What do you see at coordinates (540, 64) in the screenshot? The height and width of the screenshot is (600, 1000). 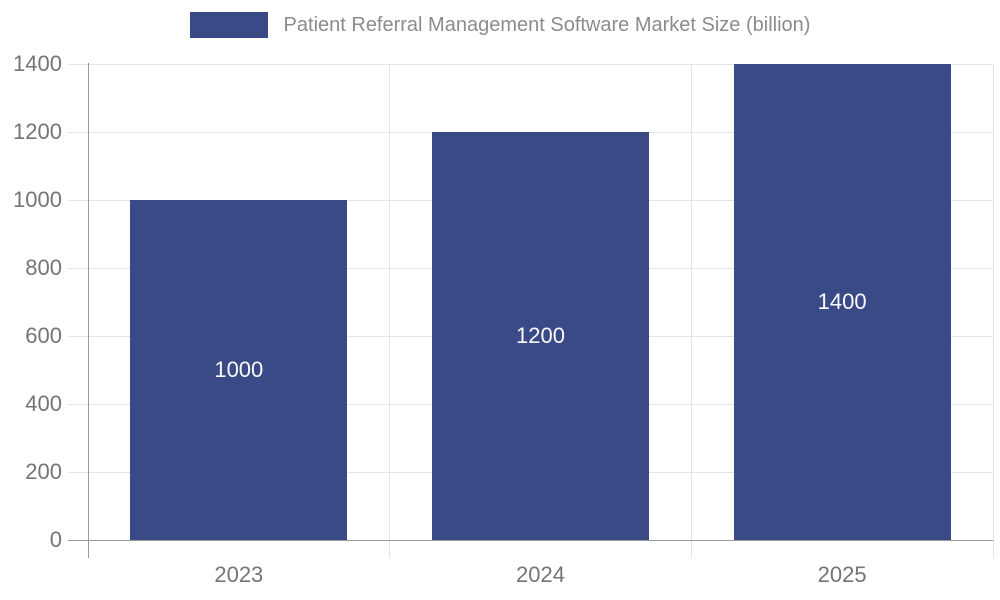 I see `gridline-horizontal` at bounding box center [540, 64].